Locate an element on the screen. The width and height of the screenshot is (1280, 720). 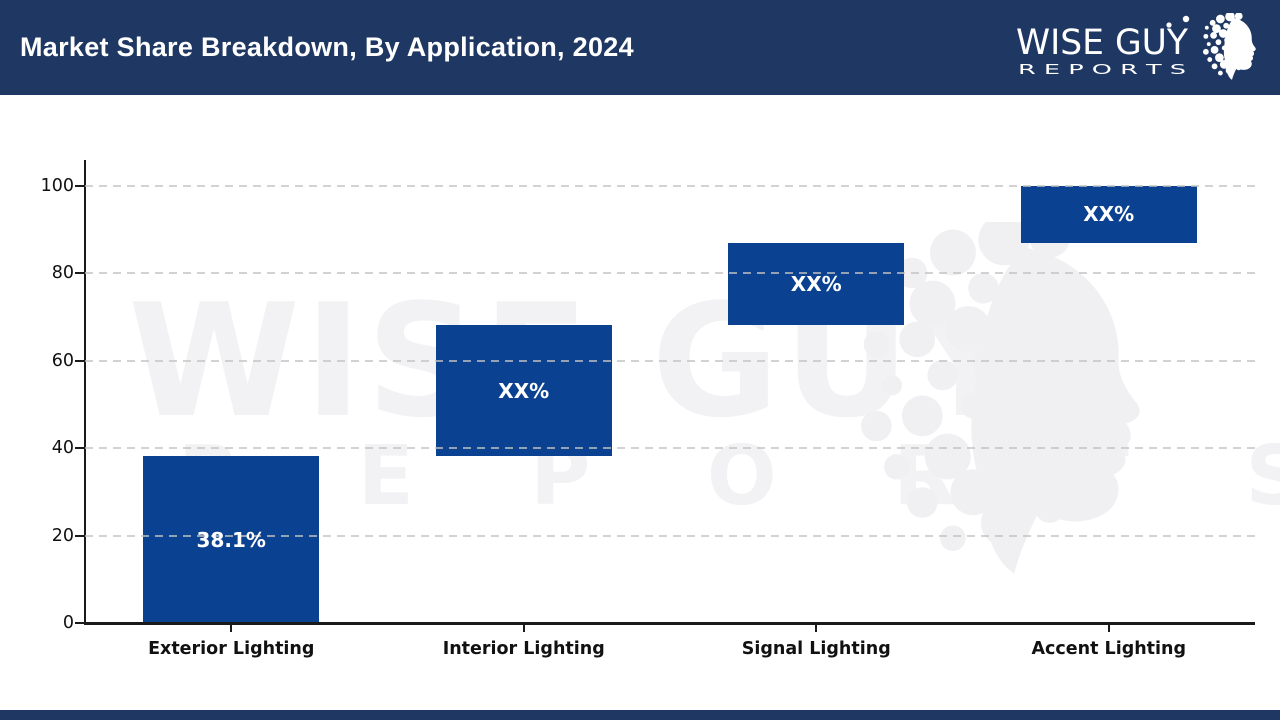
bar-exterior-lighting is located at coordinates (231, 539).